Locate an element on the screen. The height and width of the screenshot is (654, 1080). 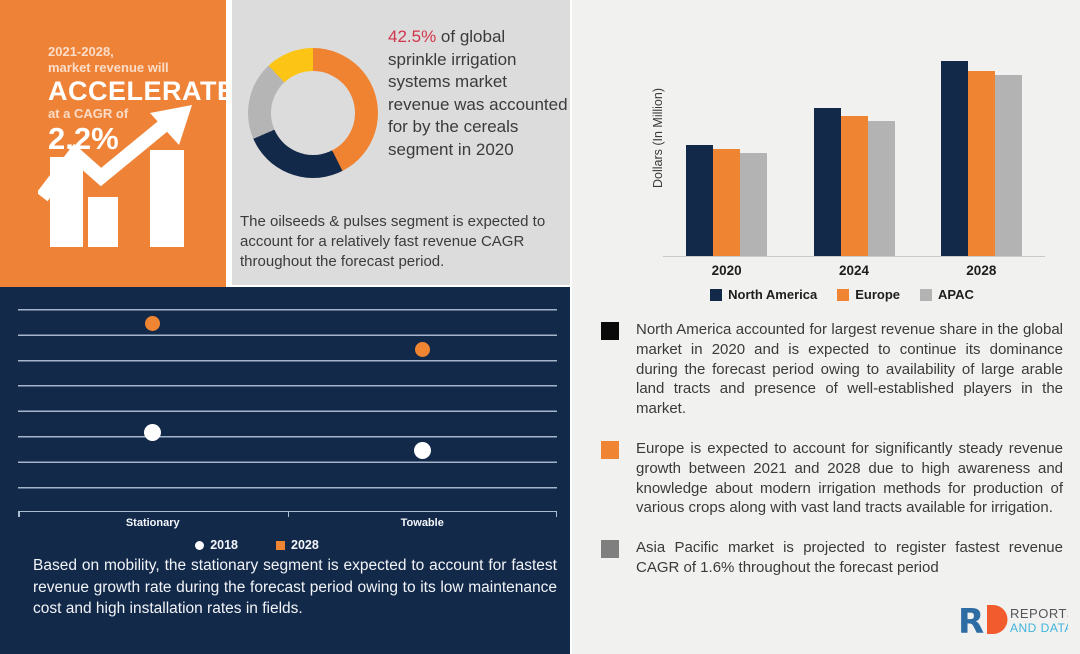
bar-chart-legend: North America Europe APAC is located at coordinates (834, 294).